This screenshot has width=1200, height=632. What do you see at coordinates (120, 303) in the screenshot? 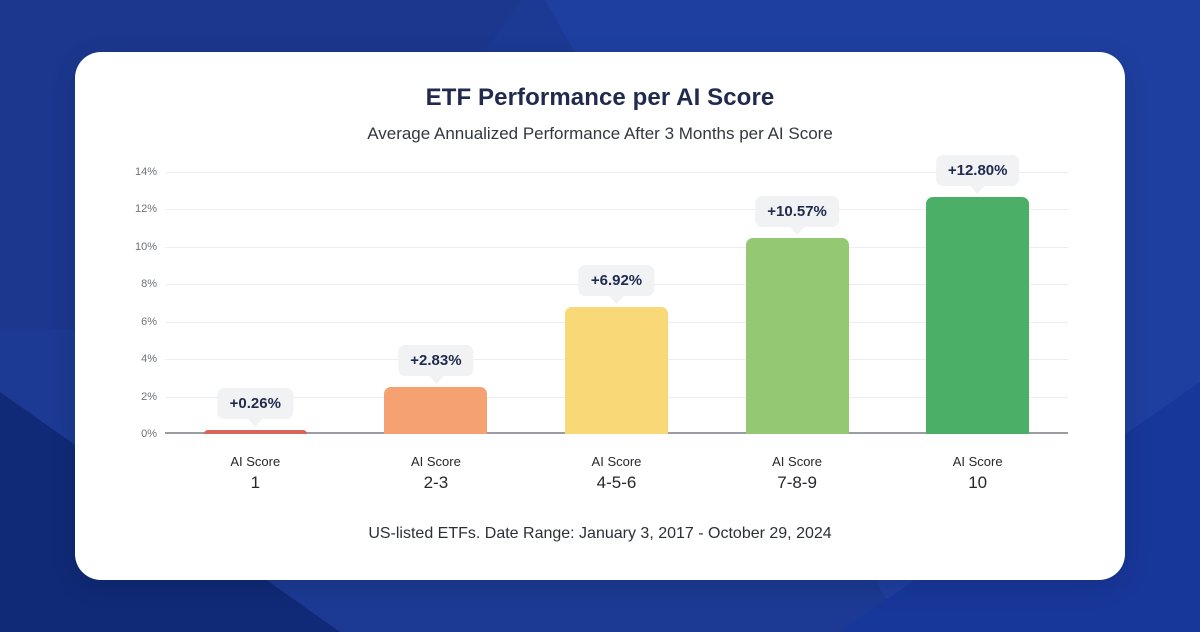
I see `y-axis: 14% 12% 10% 8% 6% 4% 2% 0%` at bounding box center [120, 303].